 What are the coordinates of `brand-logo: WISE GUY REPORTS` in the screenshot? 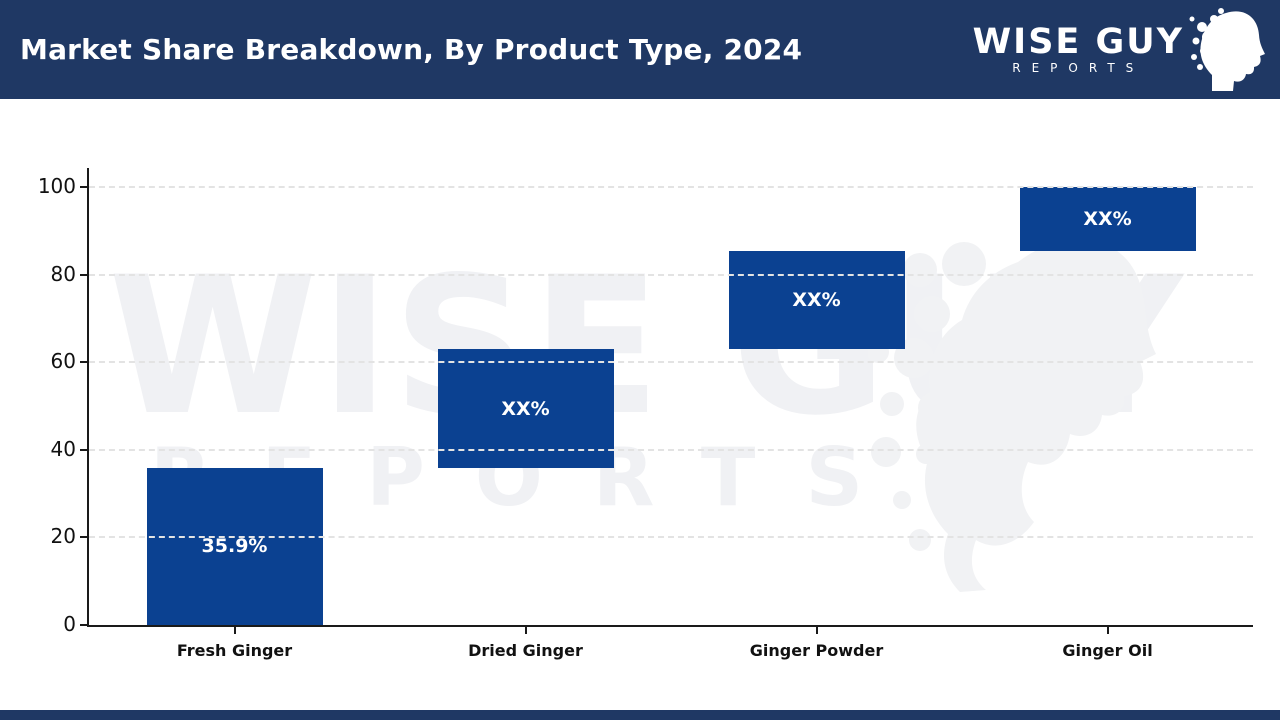 It's located at (1119, 50).